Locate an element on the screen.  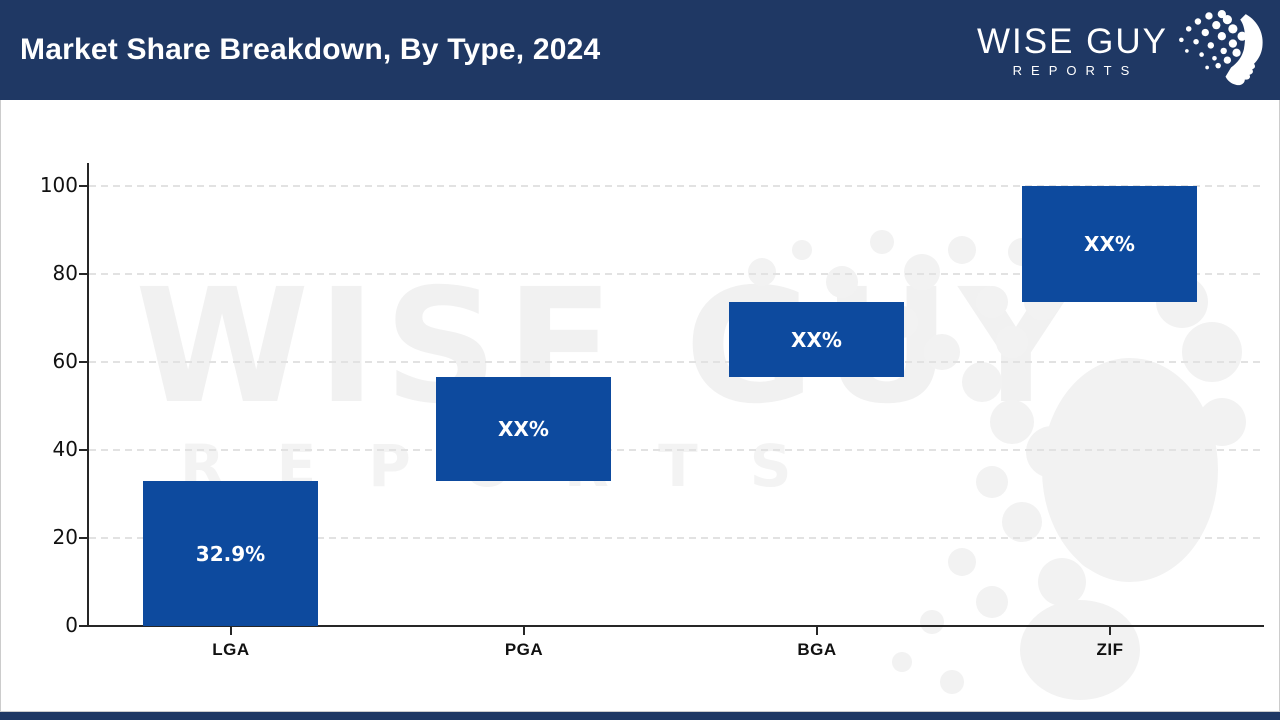
bar-pga: XX% is located at coordinates (523, 429).